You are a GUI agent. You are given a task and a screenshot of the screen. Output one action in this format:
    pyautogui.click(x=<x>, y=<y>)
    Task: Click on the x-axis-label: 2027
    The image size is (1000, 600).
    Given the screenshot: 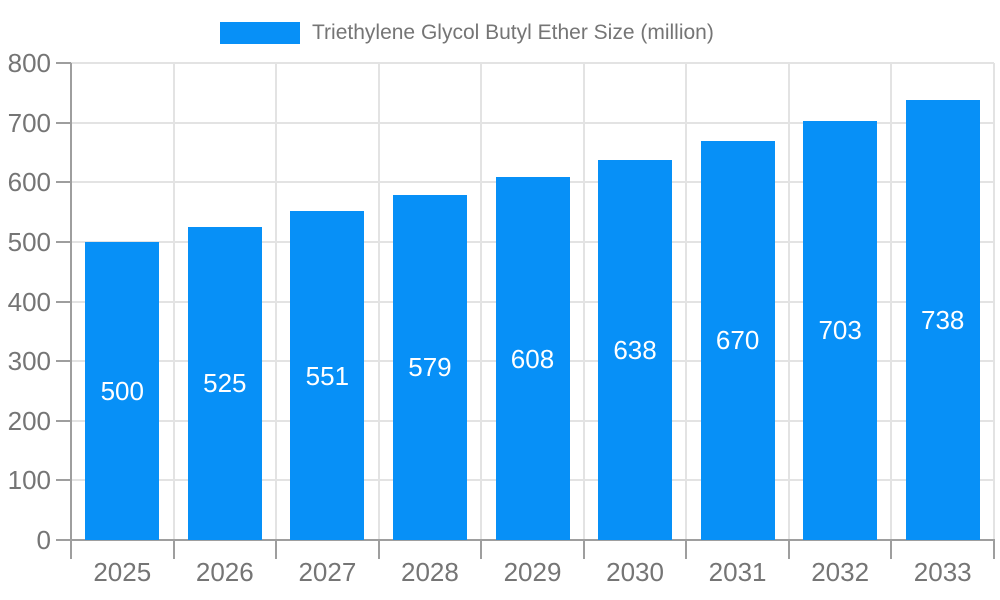 What is the action you would take?
    pyautogui.click(x=327, y=572)
    